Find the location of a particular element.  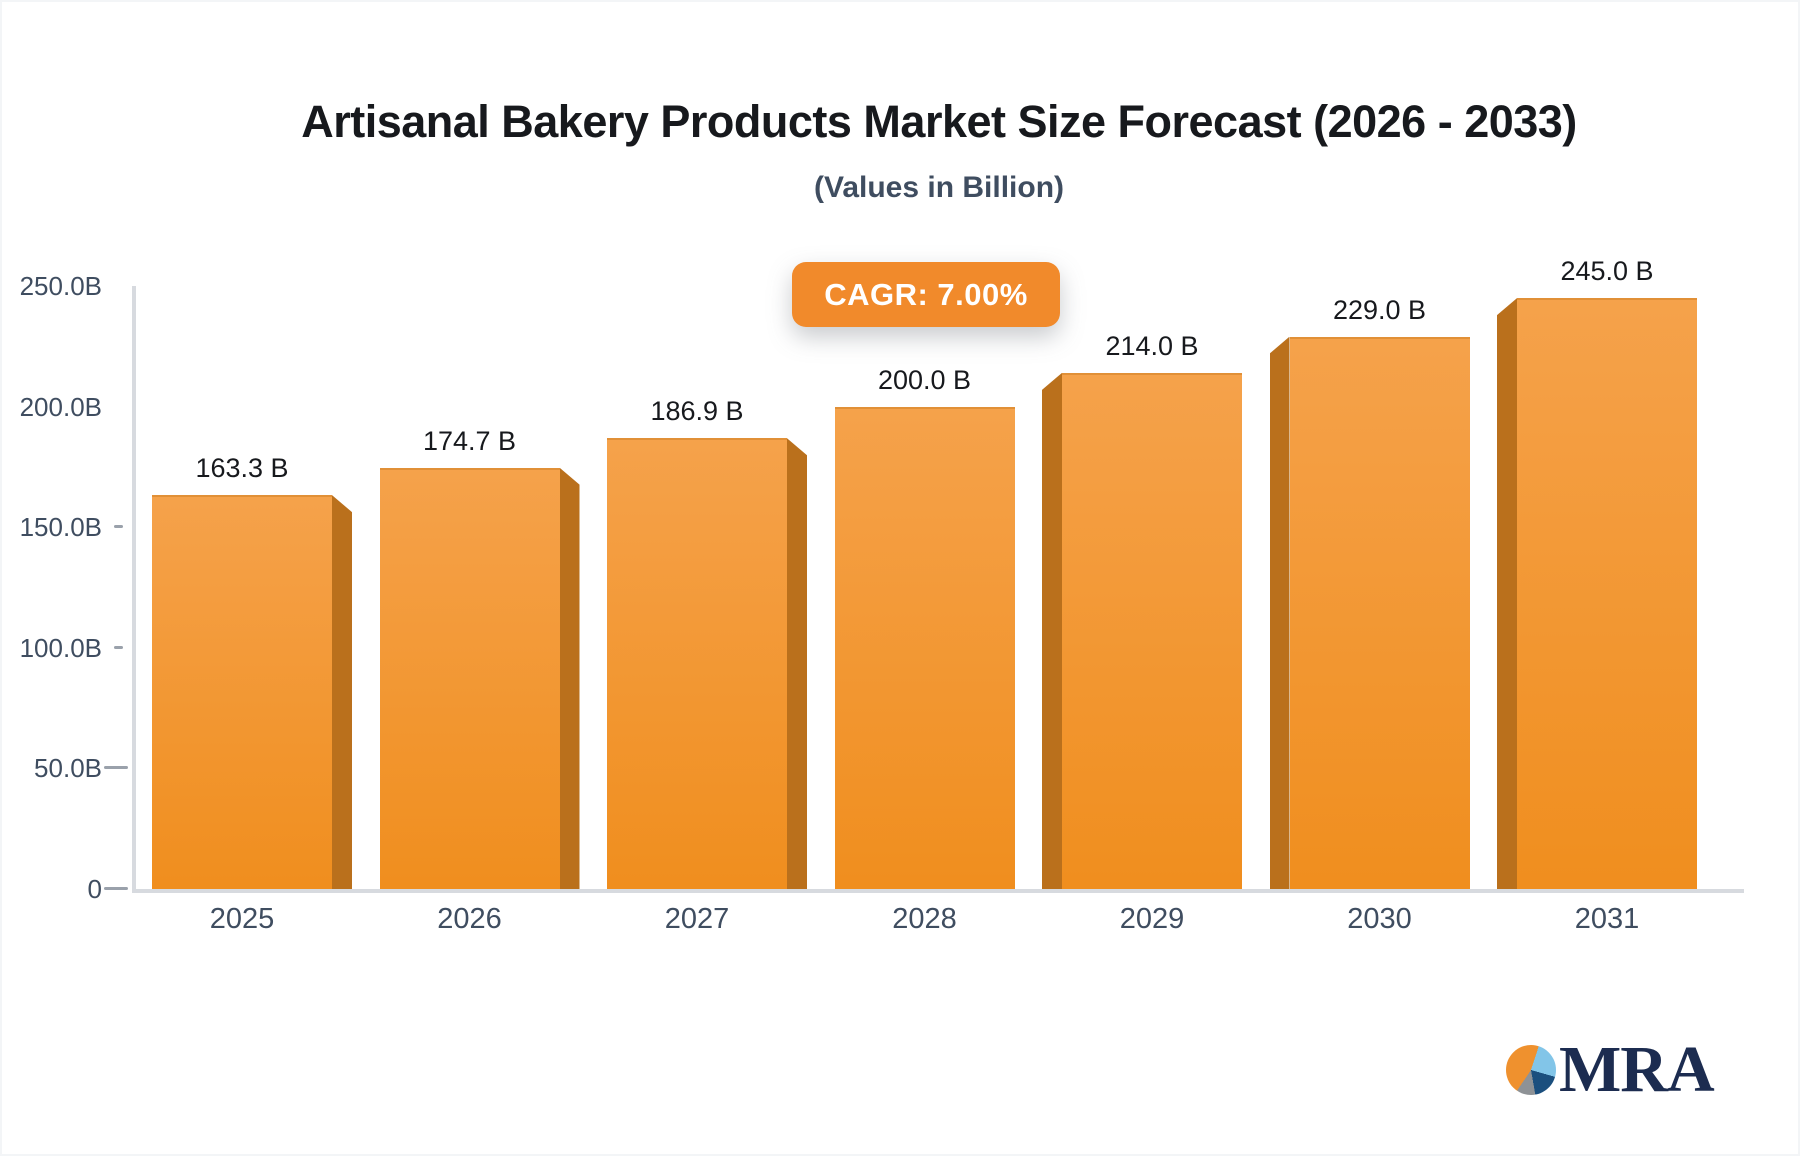

bar-group-2025: 163.3 B is located at coordinates (252, 671).